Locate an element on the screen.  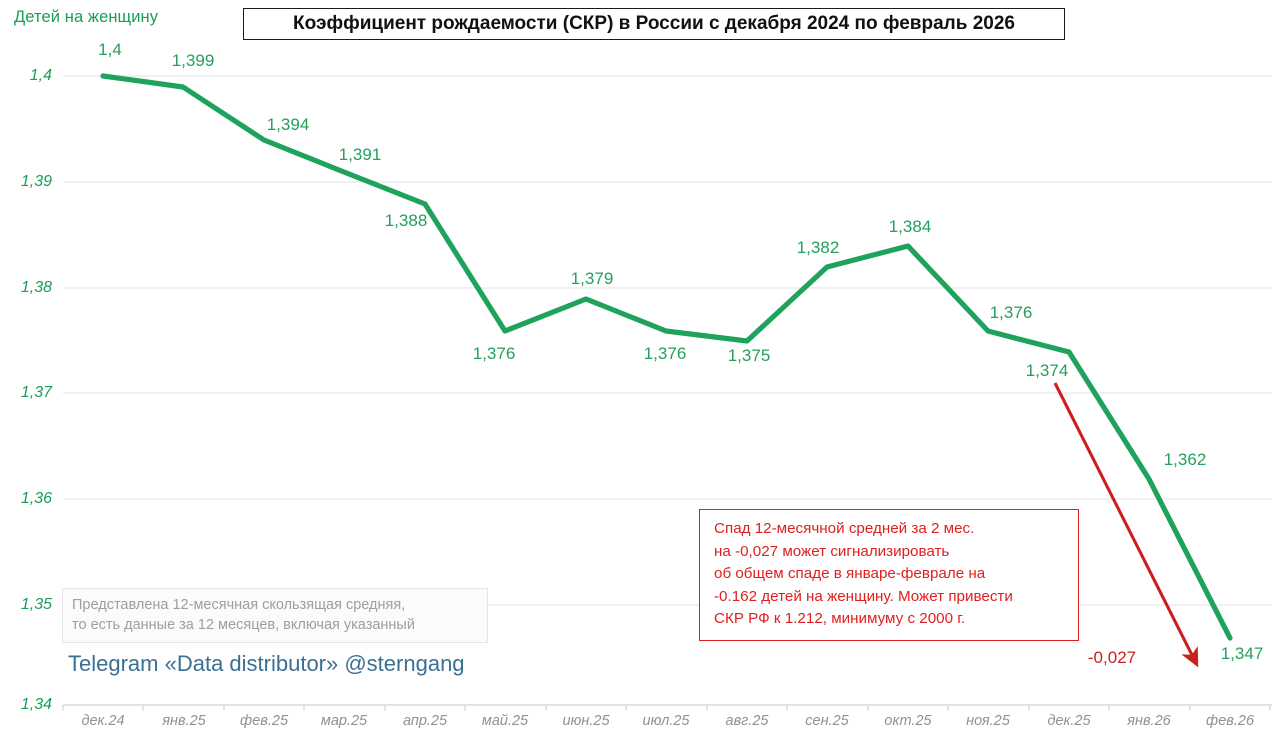
y-tick-label: 1,34 is located at coordinates (36, 704).